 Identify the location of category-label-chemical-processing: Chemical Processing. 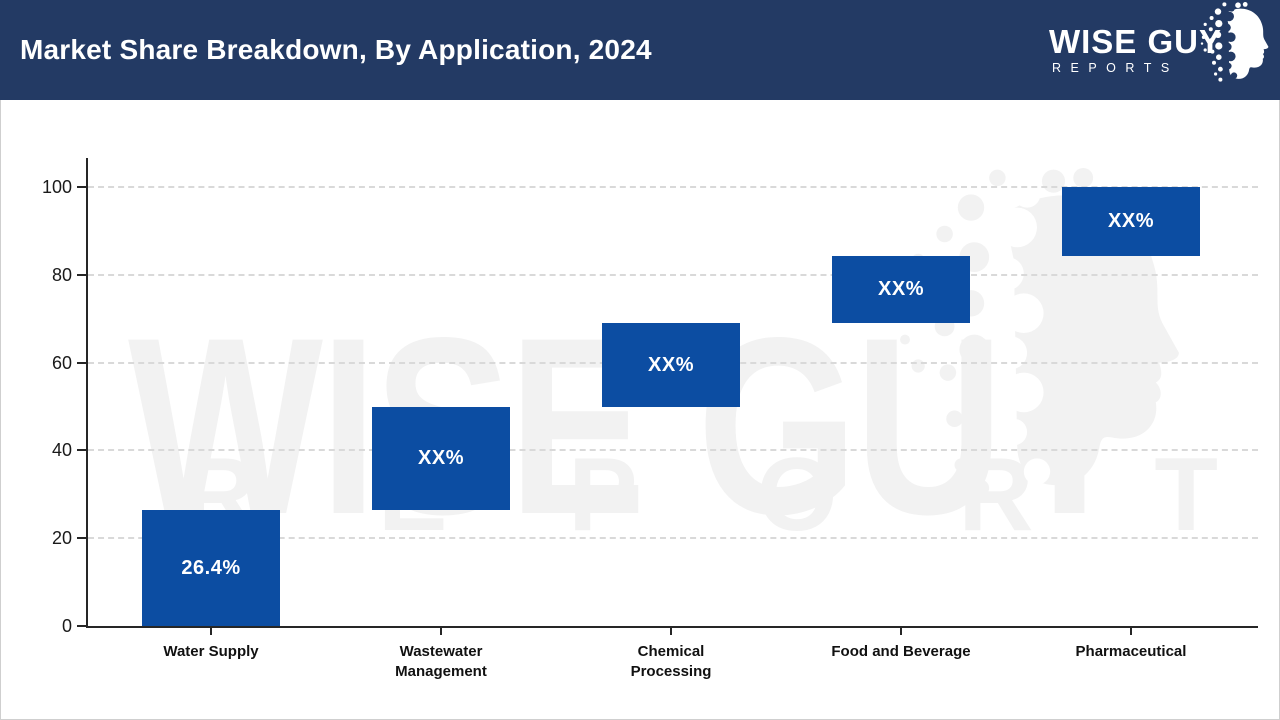
(671, 661).